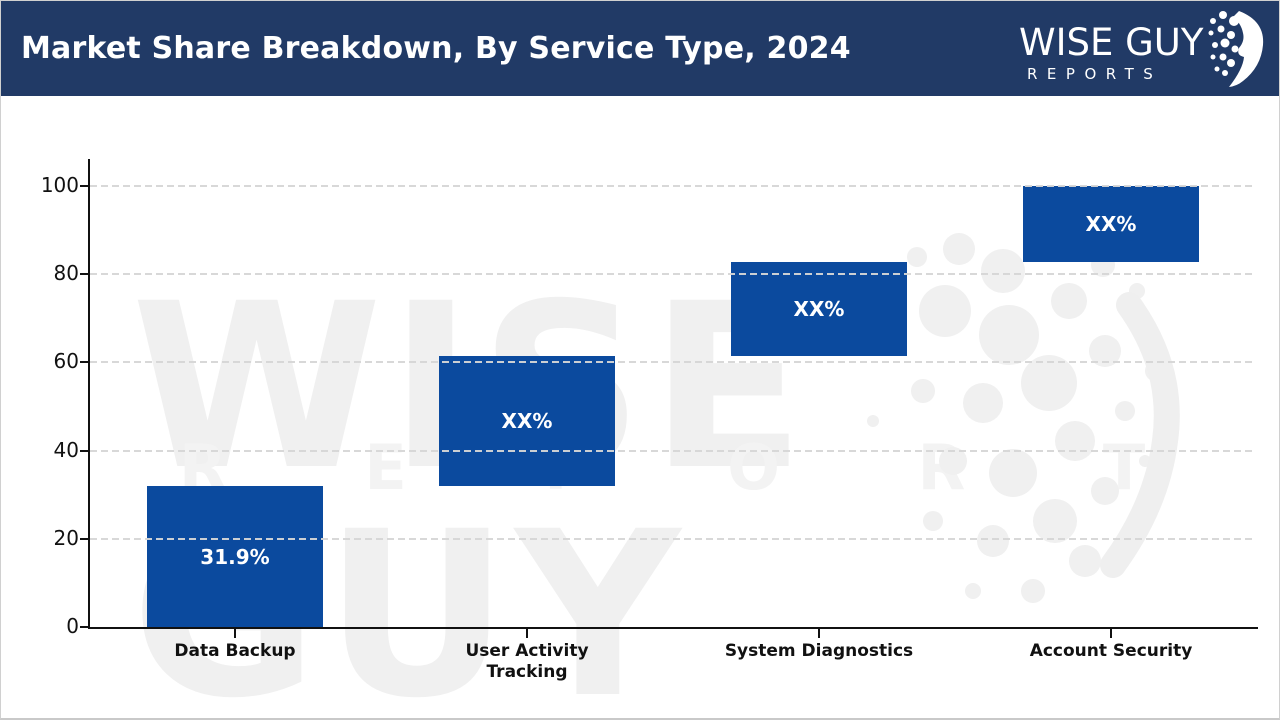 The image size is (1280, 720). Describe the element at coordinates (235, 633) in the screenshot. I see `x-tick-mark-data-backup` at that location.